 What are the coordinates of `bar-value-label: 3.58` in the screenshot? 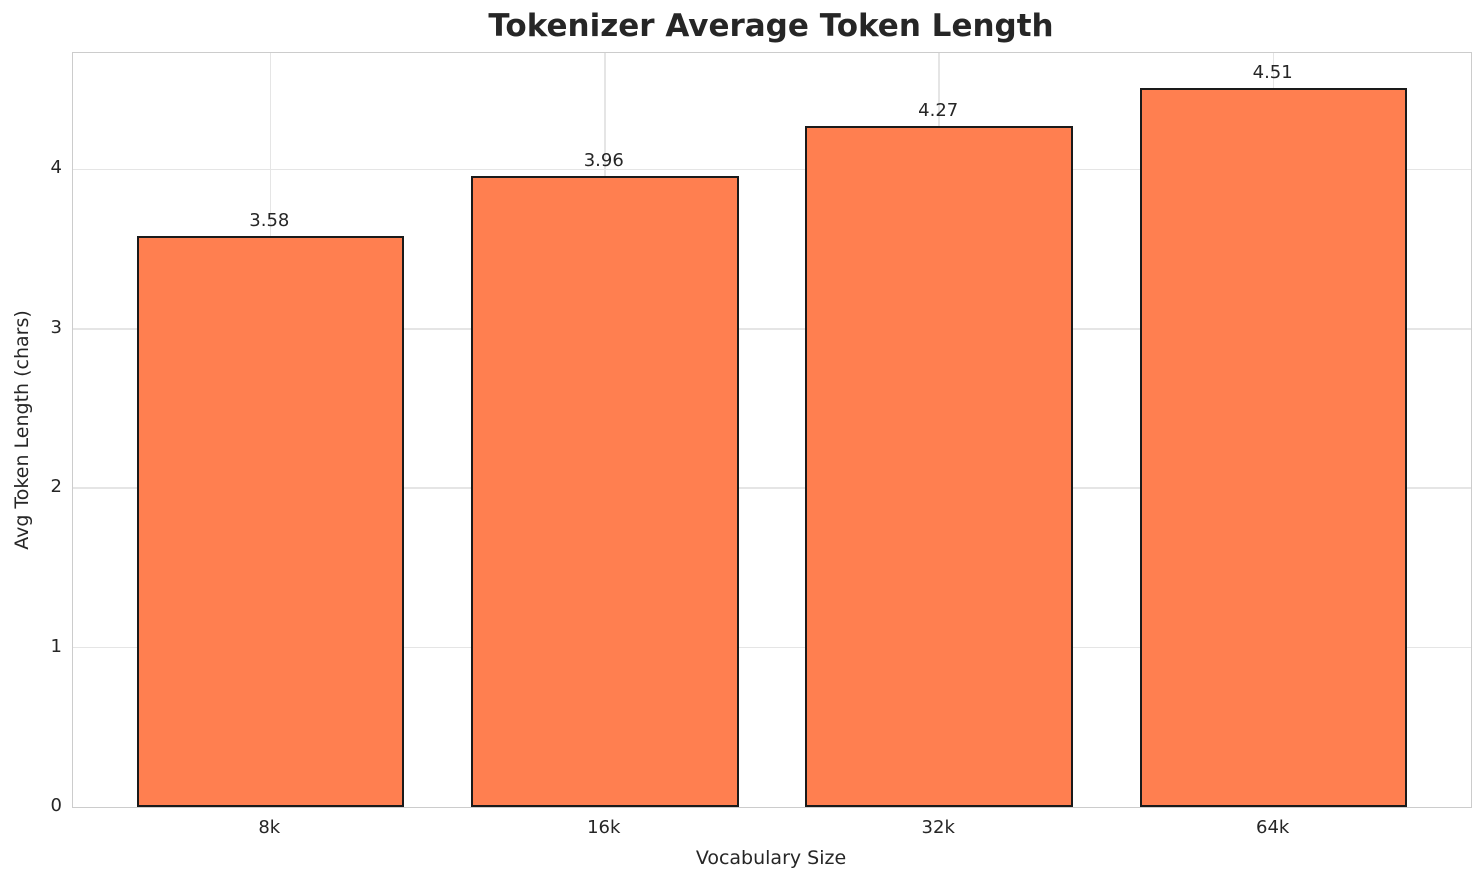 It's located at (269, 221).